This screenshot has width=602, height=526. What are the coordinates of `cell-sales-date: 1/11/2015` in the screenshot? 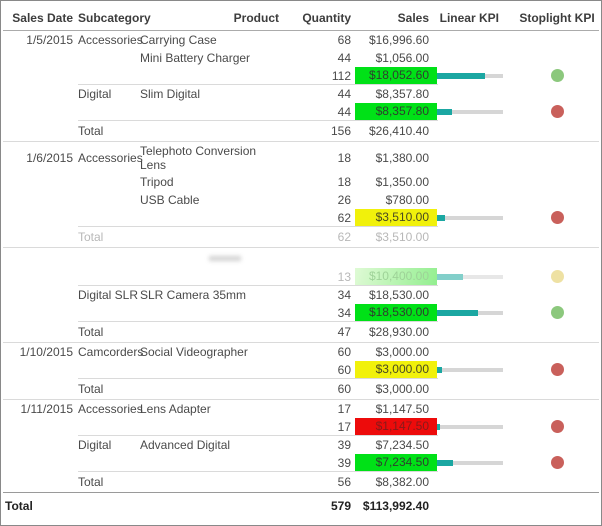 It's located at (47, 409).